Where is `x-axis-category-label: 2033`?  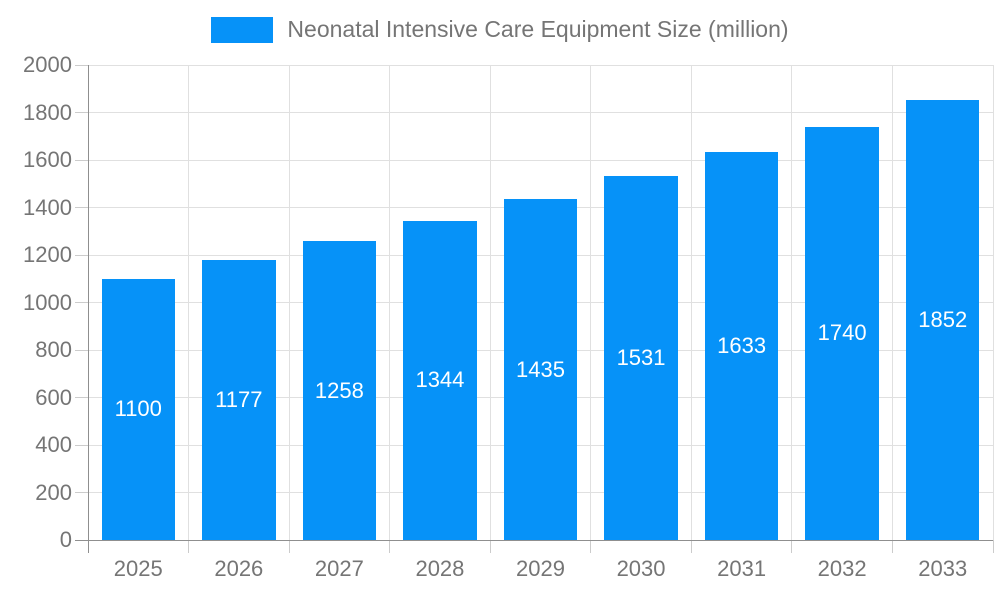
x-axis-category-label: 2033 is located at coordinates (943, 568).